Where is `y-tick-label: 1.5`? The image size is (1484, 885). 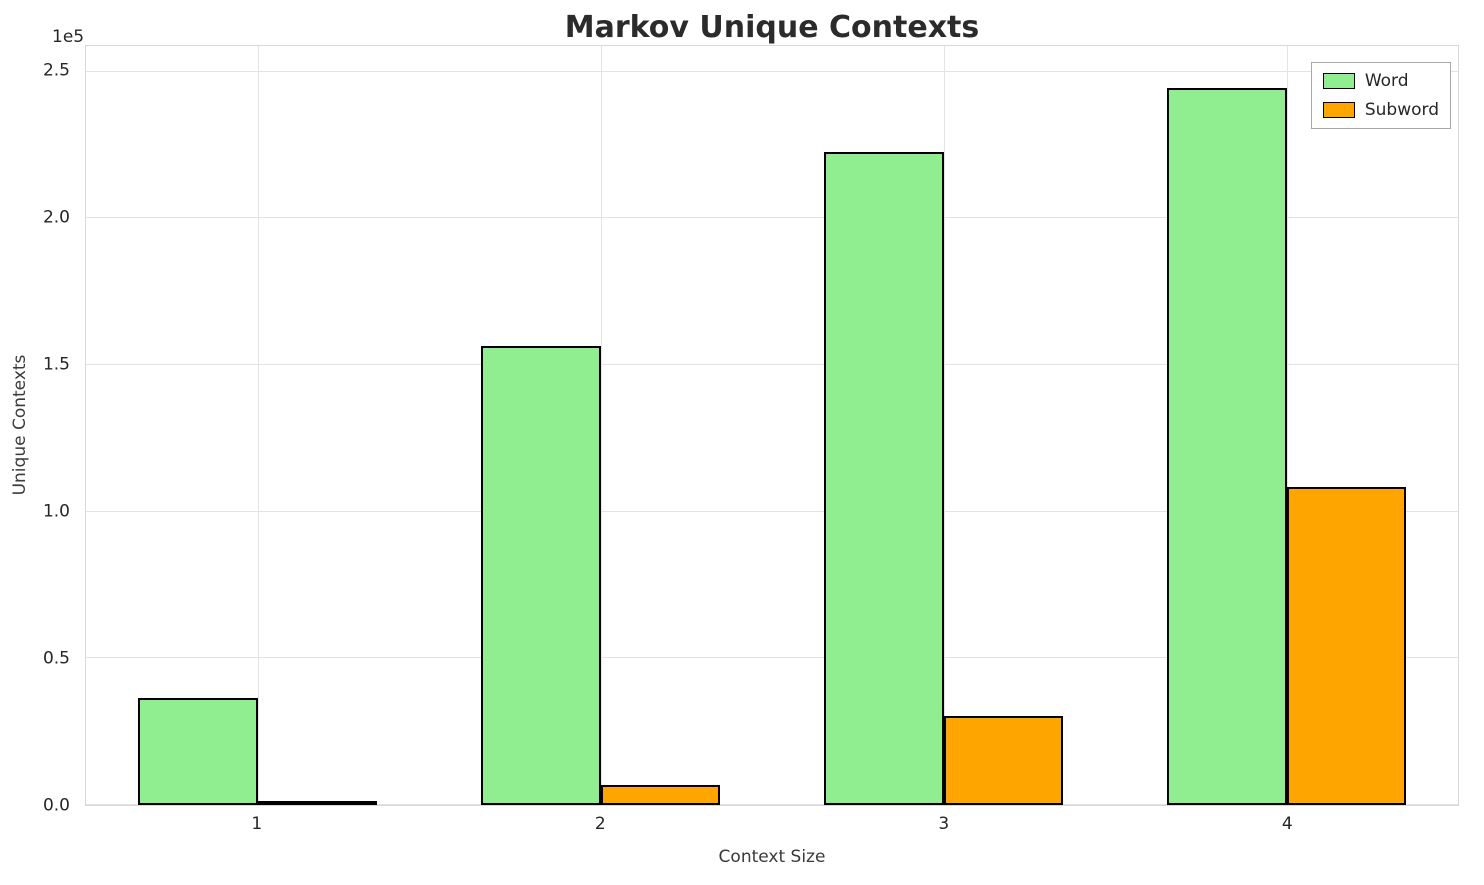
y-tick-label: 1.5 is located at coordinates (56, 364).